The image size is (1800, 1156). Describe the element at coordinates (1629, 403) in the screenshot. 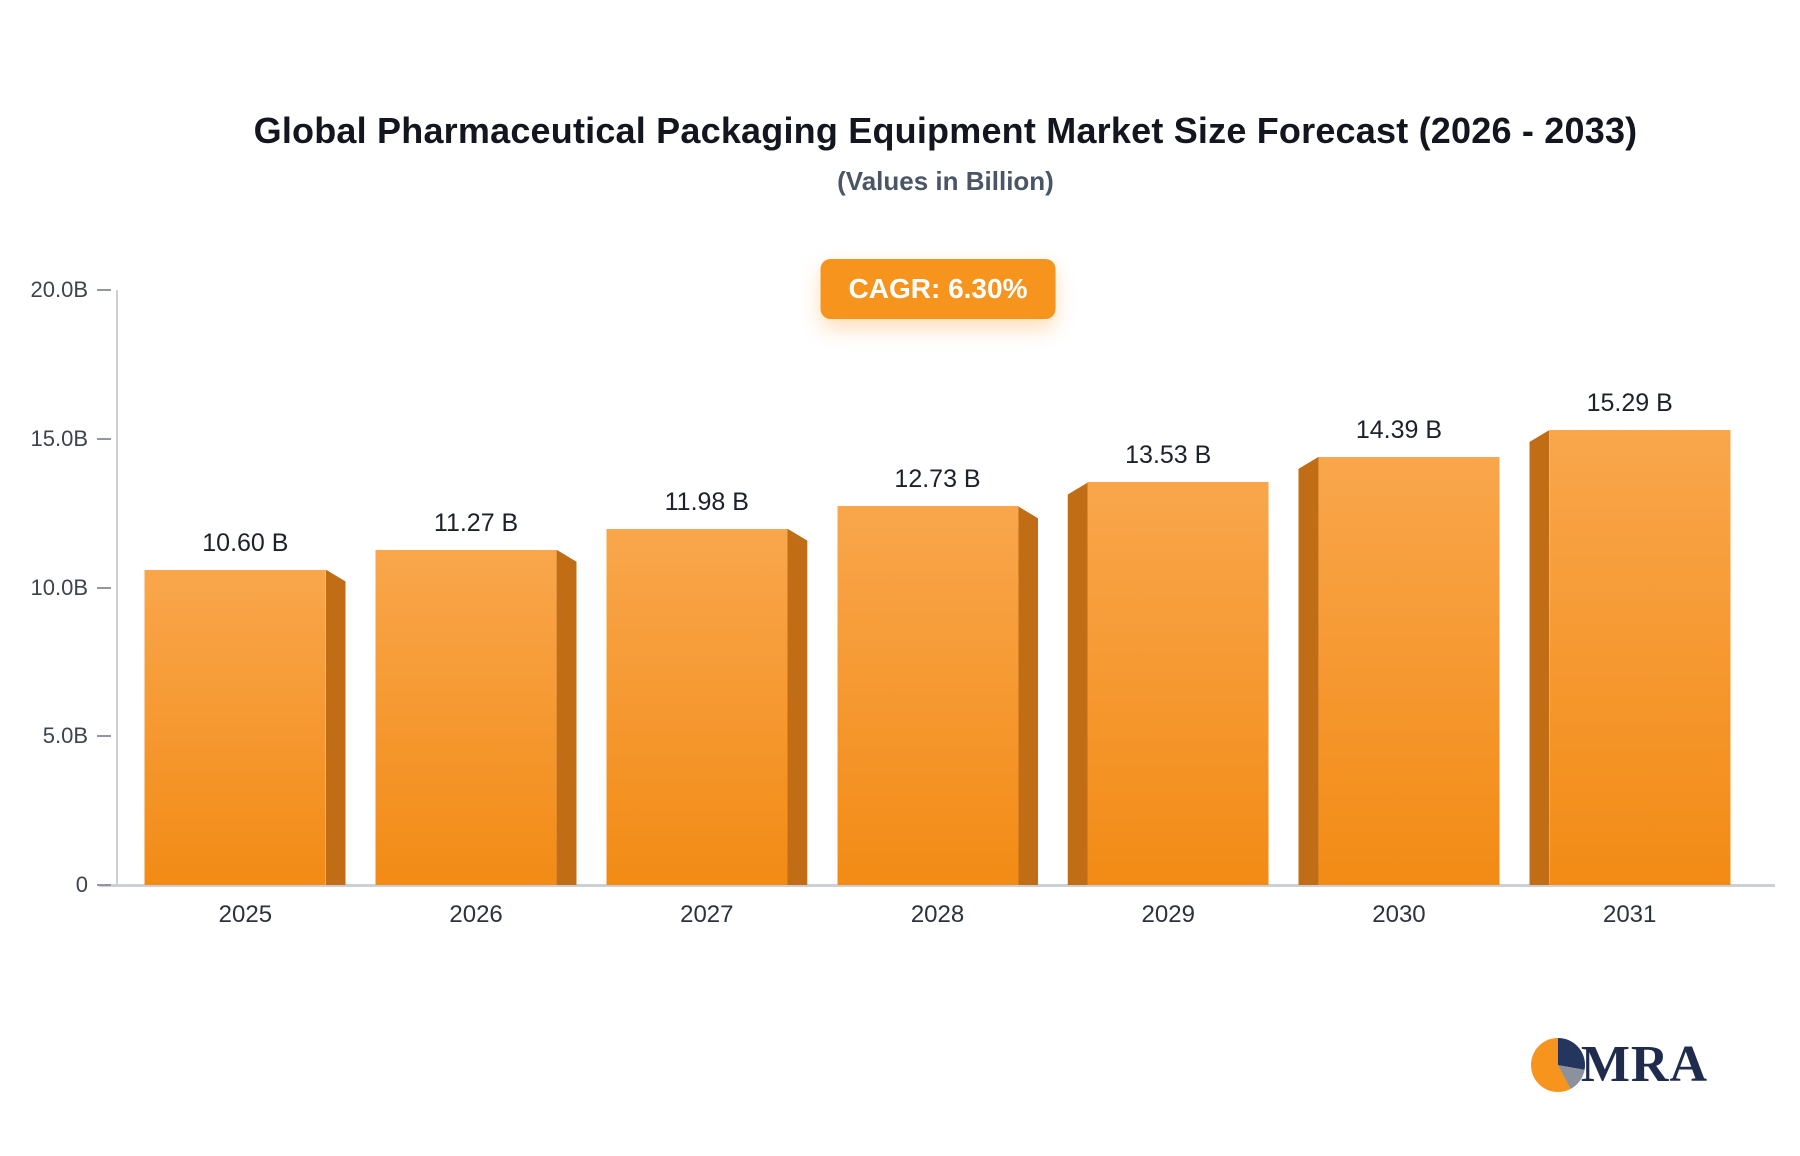

I see `bar-value-label: 15.29 B` at that location.